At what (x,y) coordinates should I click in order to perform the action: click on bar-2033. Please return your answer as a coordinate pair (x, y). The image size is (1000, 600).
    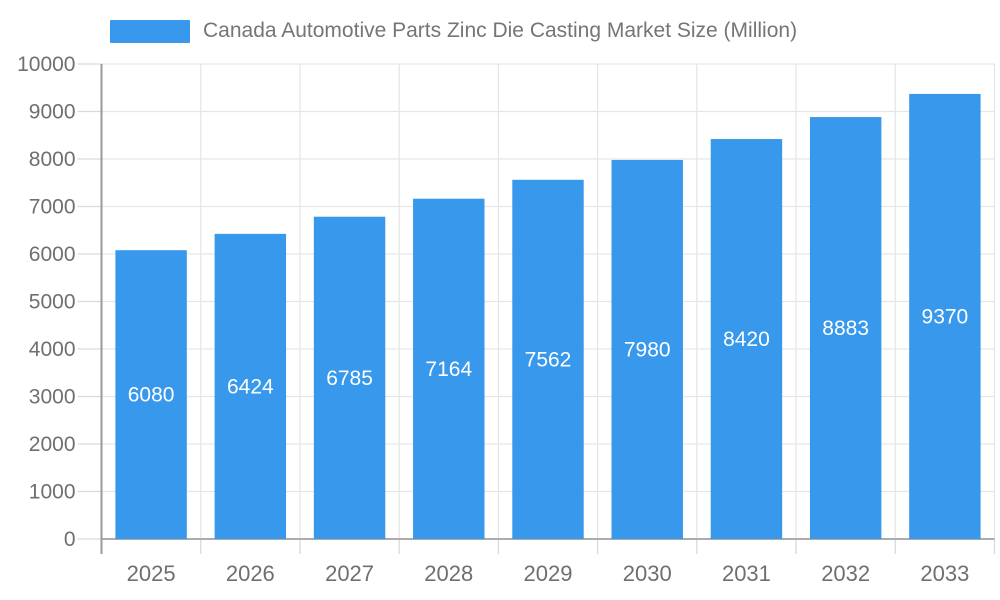
    Looking at the image, I should click on (945, 316).